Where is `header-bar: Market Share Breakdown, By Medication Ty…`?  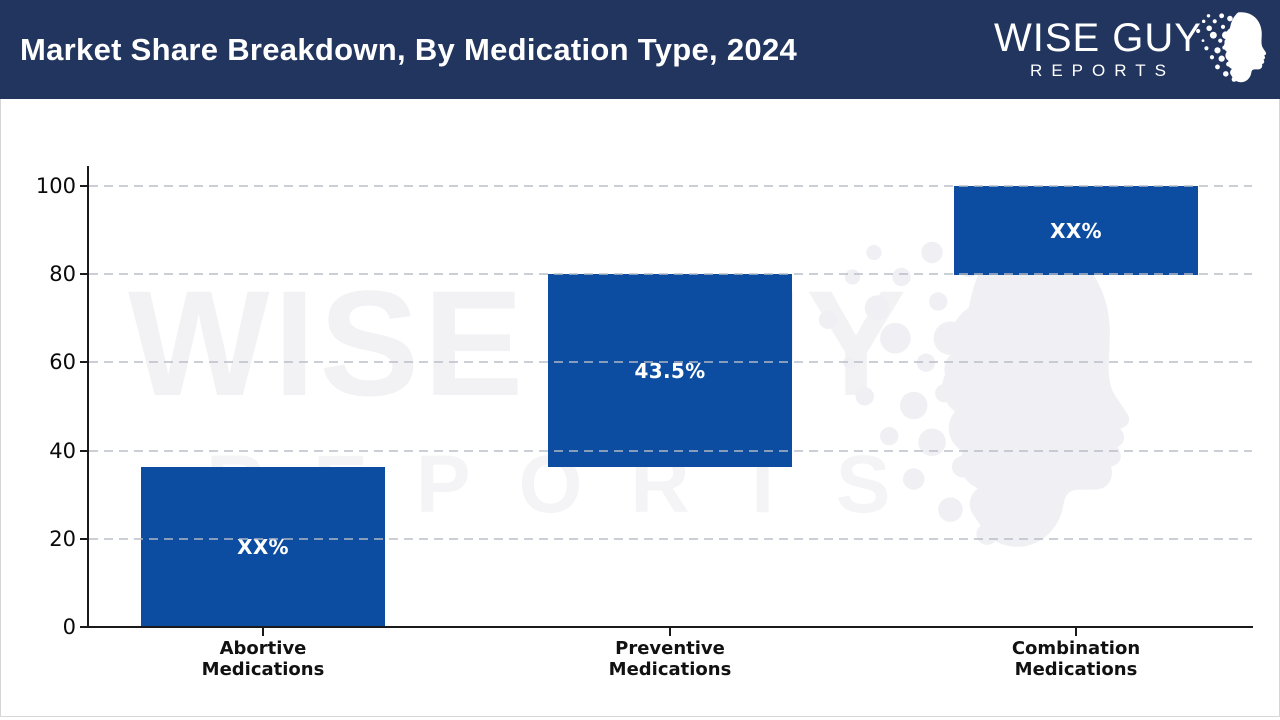
header-bar: Market Share Breakdown, By Medication Ty… is located at coordinates (640, 49).